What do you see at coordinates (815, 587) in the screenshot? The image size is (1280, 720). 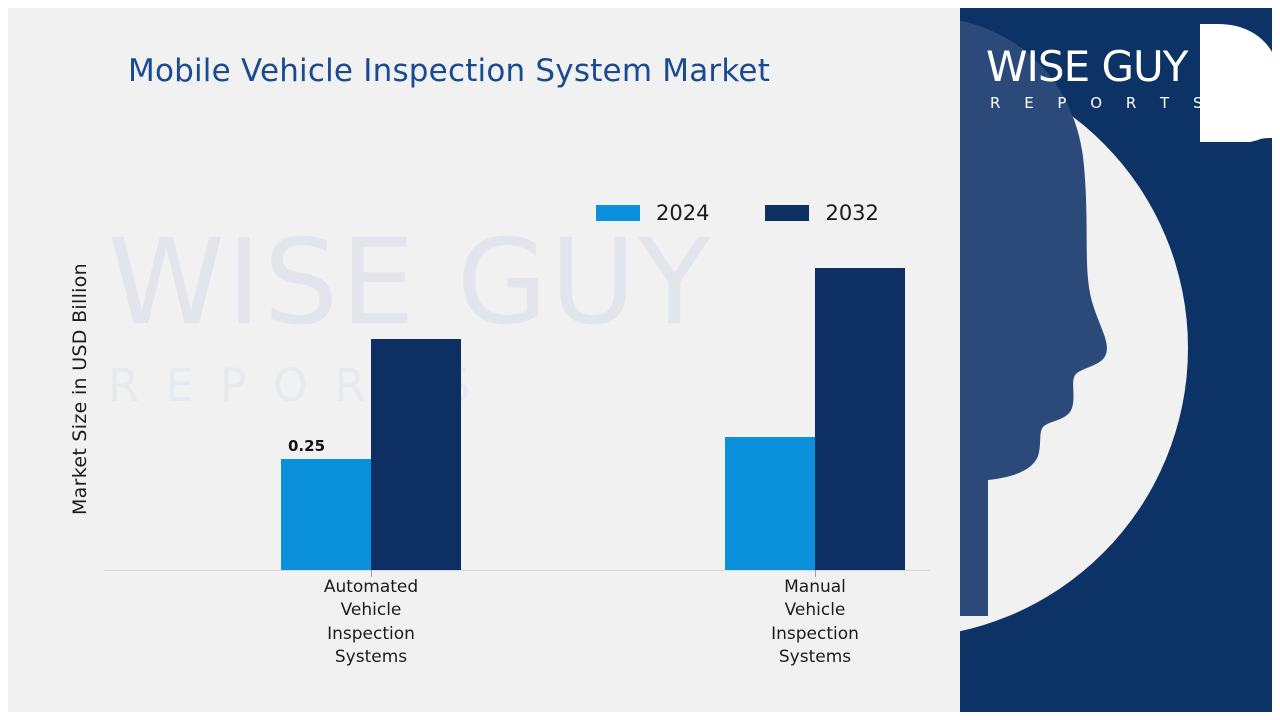 I see `category-label-line: Manual` at bounding box center [815, 587].